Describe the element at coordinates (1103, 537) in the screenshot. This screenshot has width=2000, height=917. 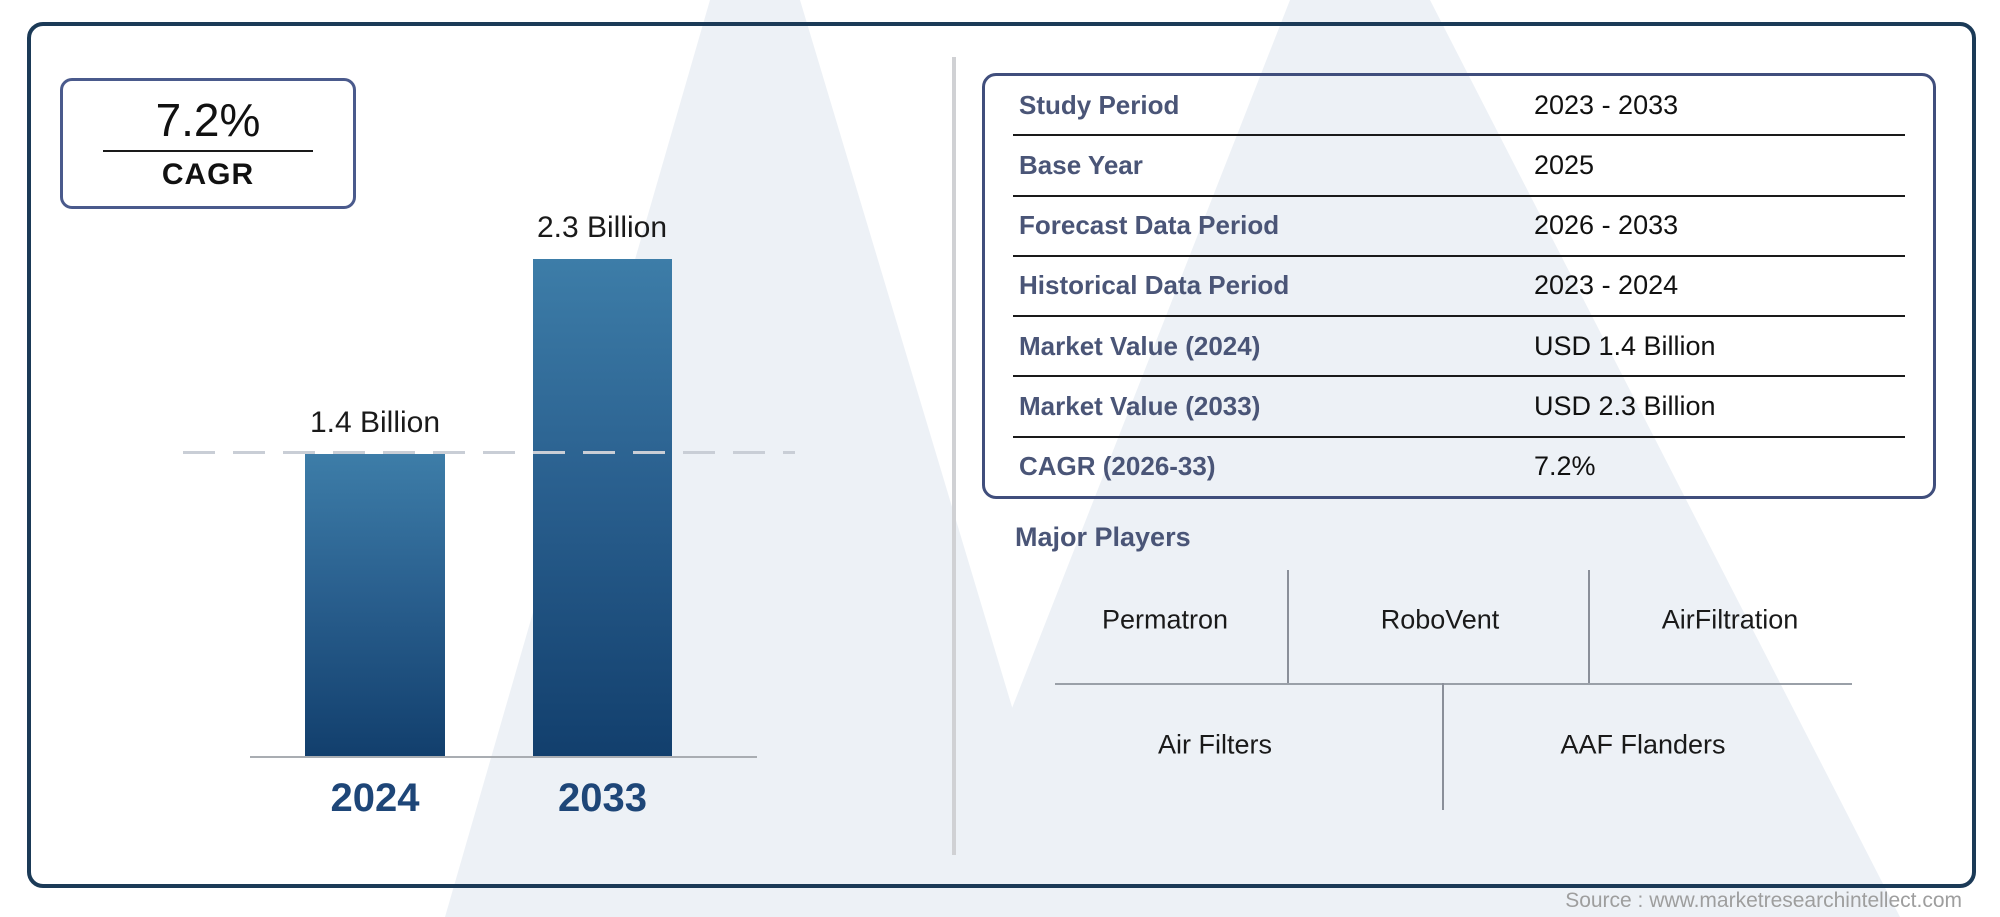
I see `major-players-heading: Major Players` at that location.